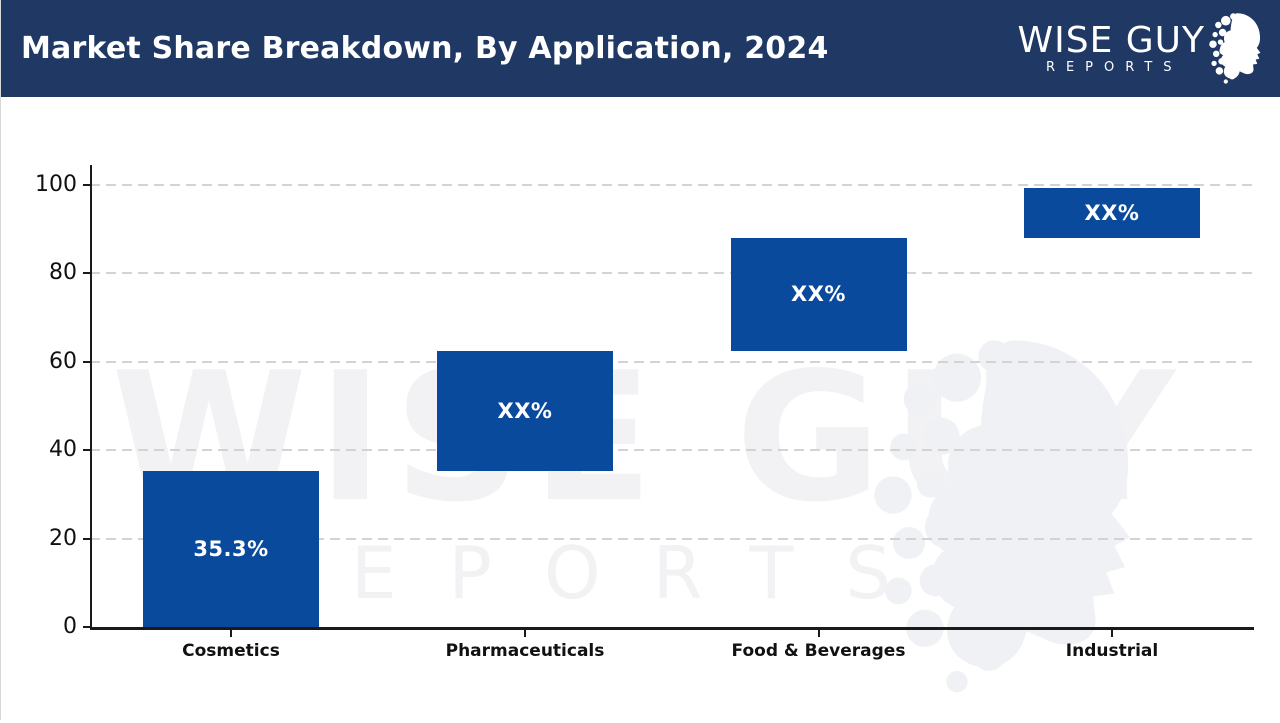 This screenshot has width=1280, height=723. I want to click on watermark-face-profile-icon, so click(1013, 521).